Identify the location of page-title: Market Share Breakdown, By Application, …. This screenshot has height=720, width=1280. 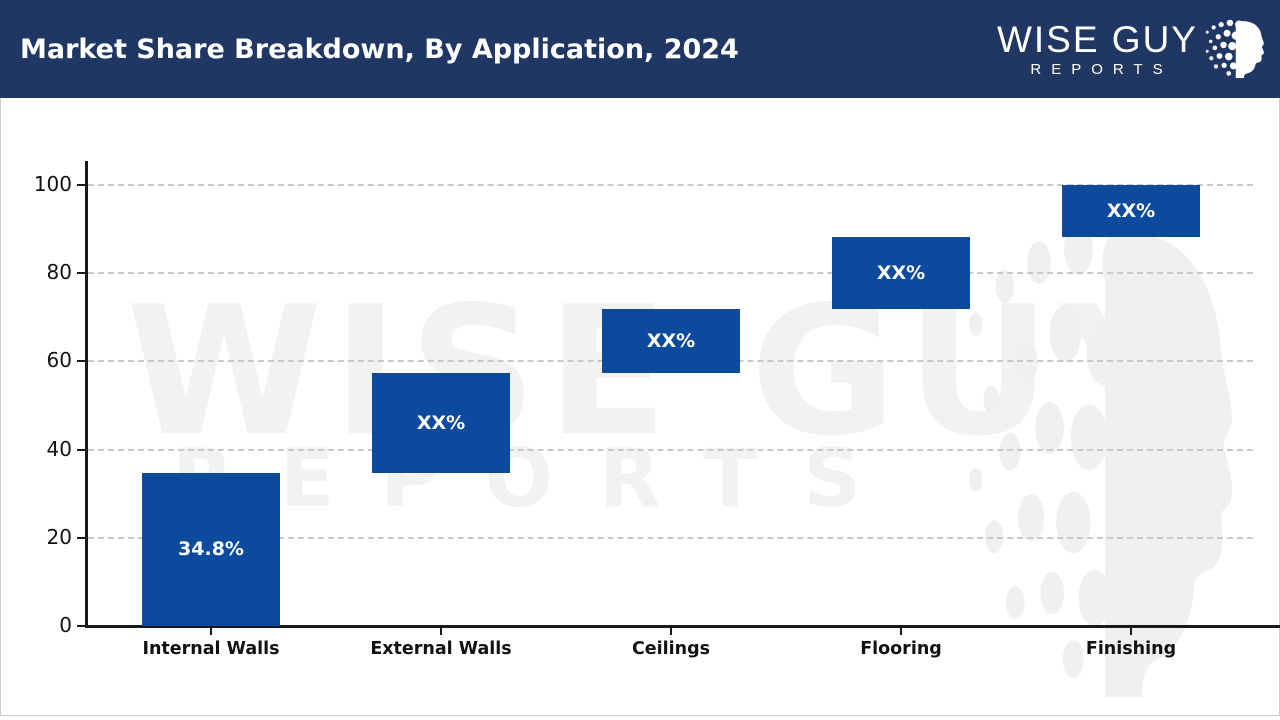
(379, 49).